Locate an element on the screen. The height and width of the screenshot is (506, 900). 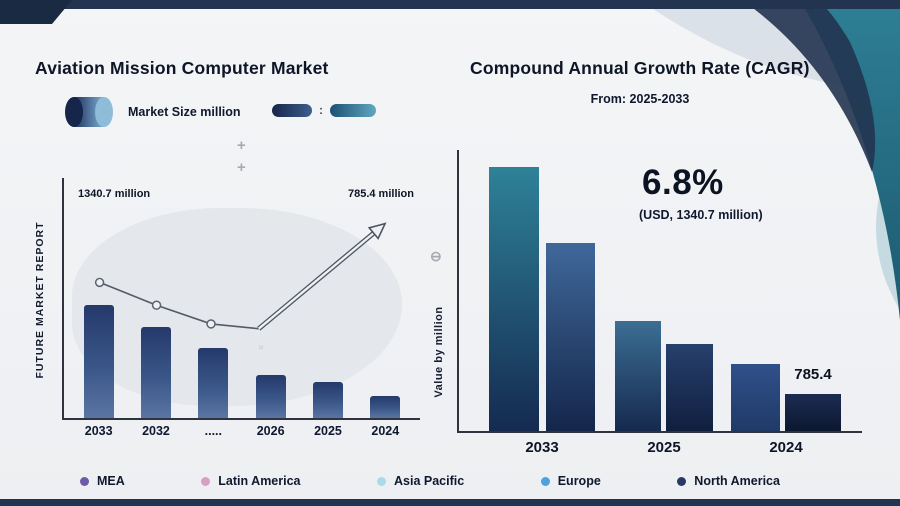
legend-item-asia-pacific: Asia Pacific is located at coordinates (420, 481).